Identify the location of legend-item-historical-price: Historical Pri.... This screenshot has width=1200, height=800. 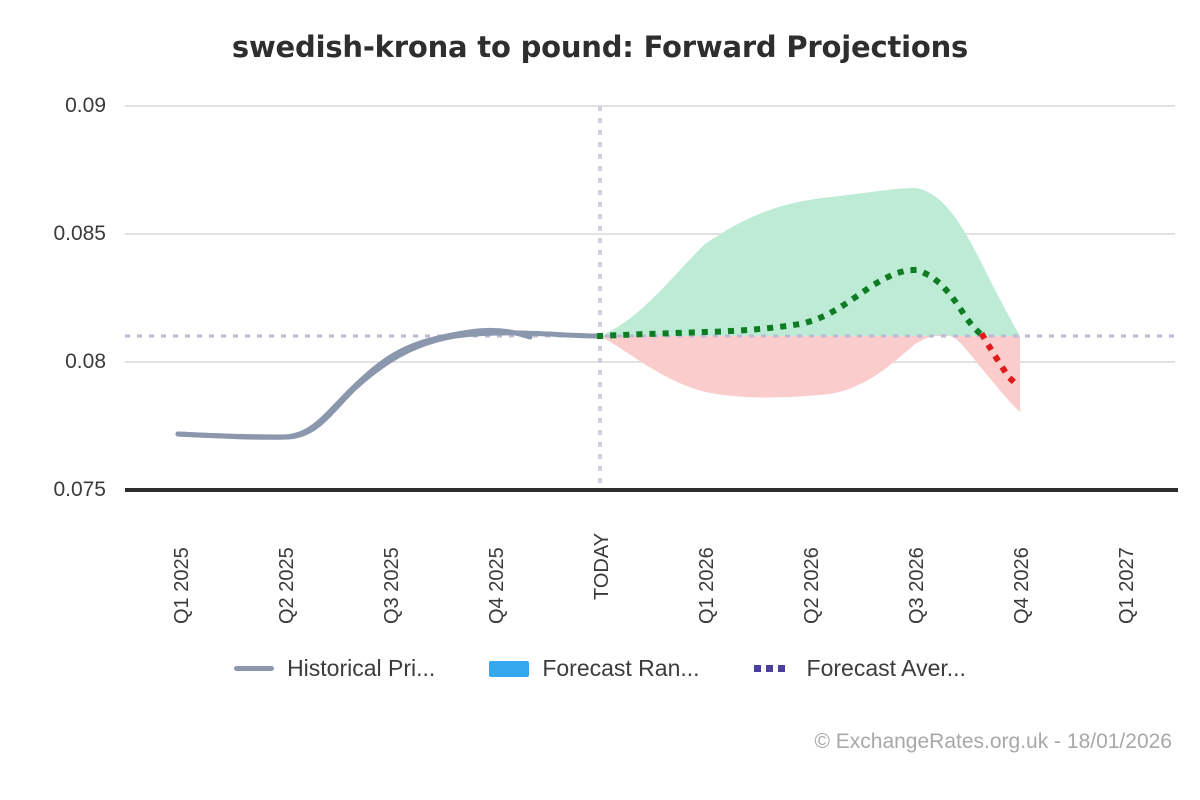
(334, 668).